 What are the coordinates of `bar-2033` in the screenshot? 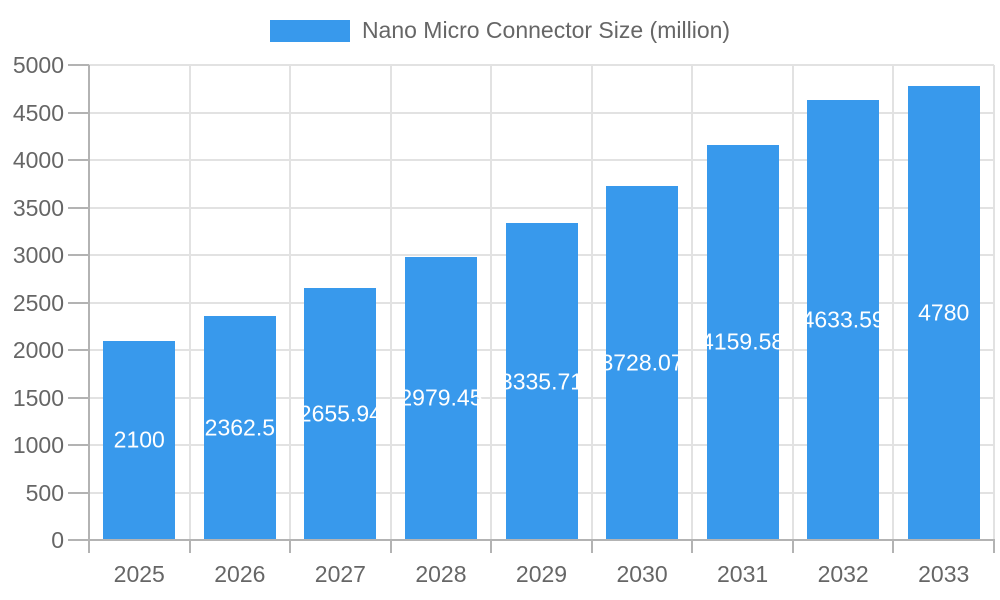 It's located at (943, 312).